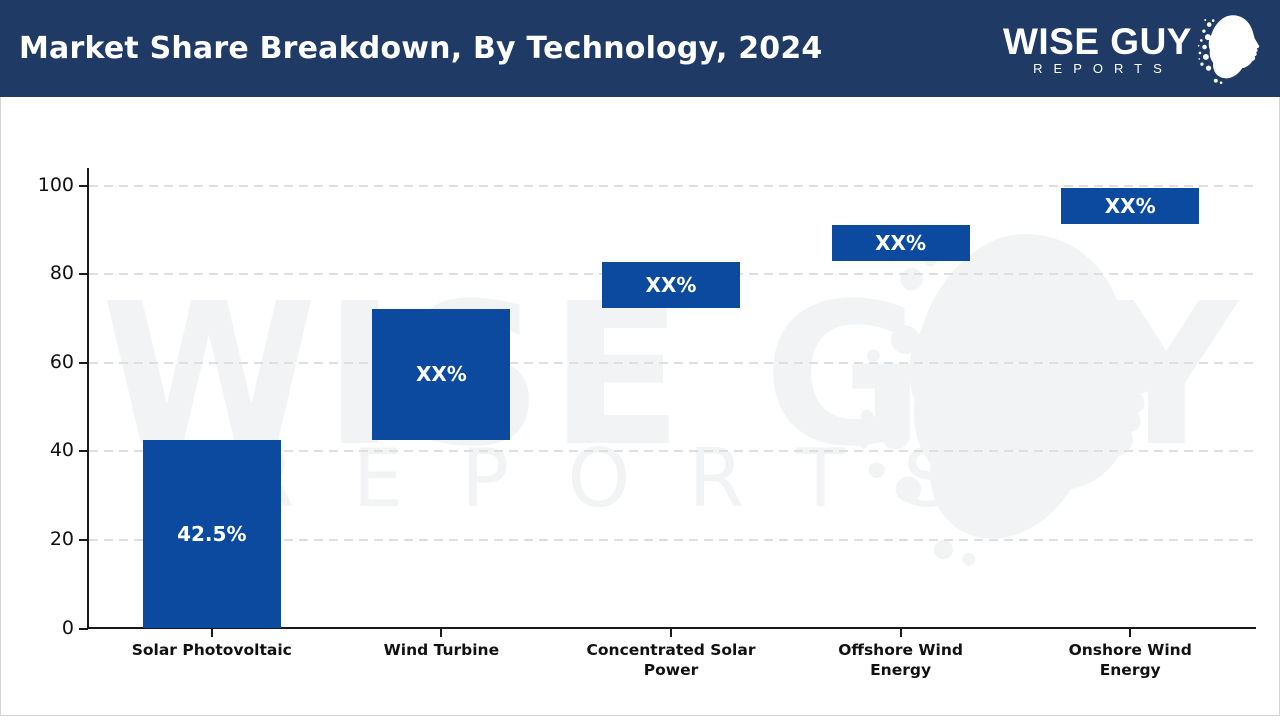 The height and width of the screenshot is (720, 1280). What do you see at coordinates (61, 450) in the screenshot?
I see `y-tick-label: 40` at bounding box center [61, 450].